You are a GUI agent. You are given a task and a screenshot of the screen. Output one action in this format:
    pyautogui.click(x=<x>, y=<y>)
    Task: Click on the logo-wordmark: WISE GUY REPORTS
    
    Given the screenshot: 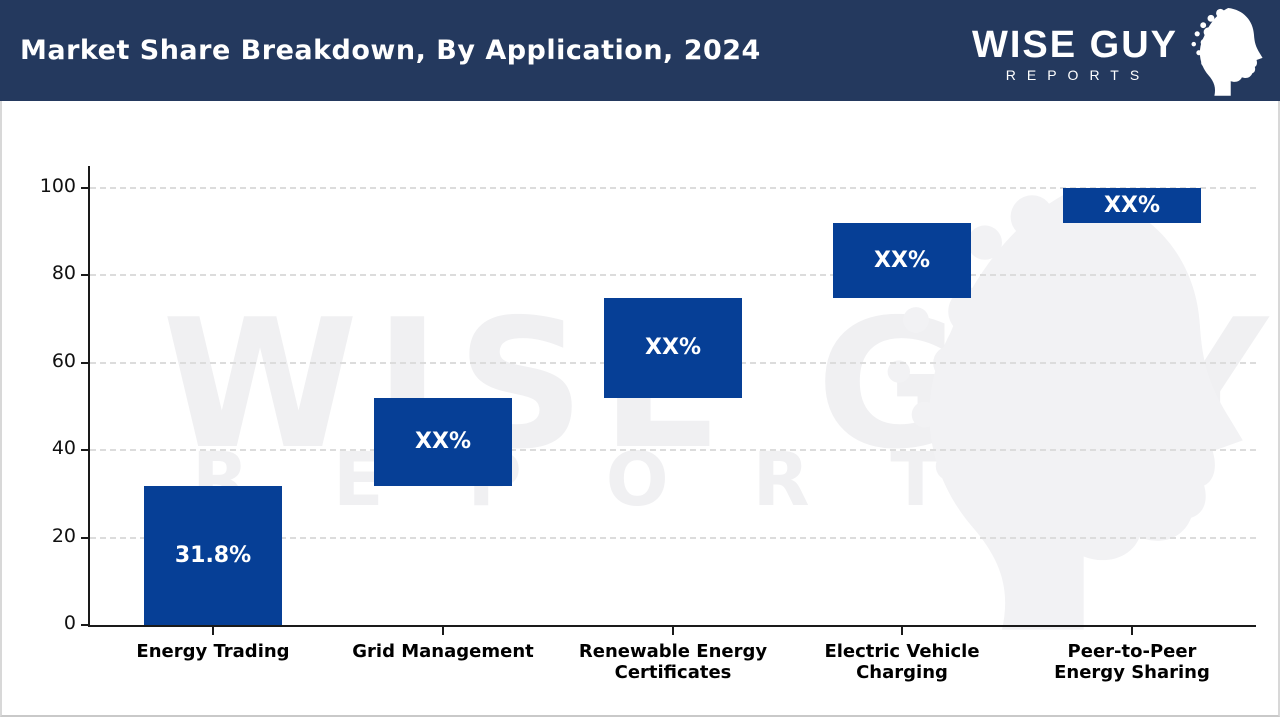 What is the action you would take?
    pyautogui.click(x=1075, y=54)
    